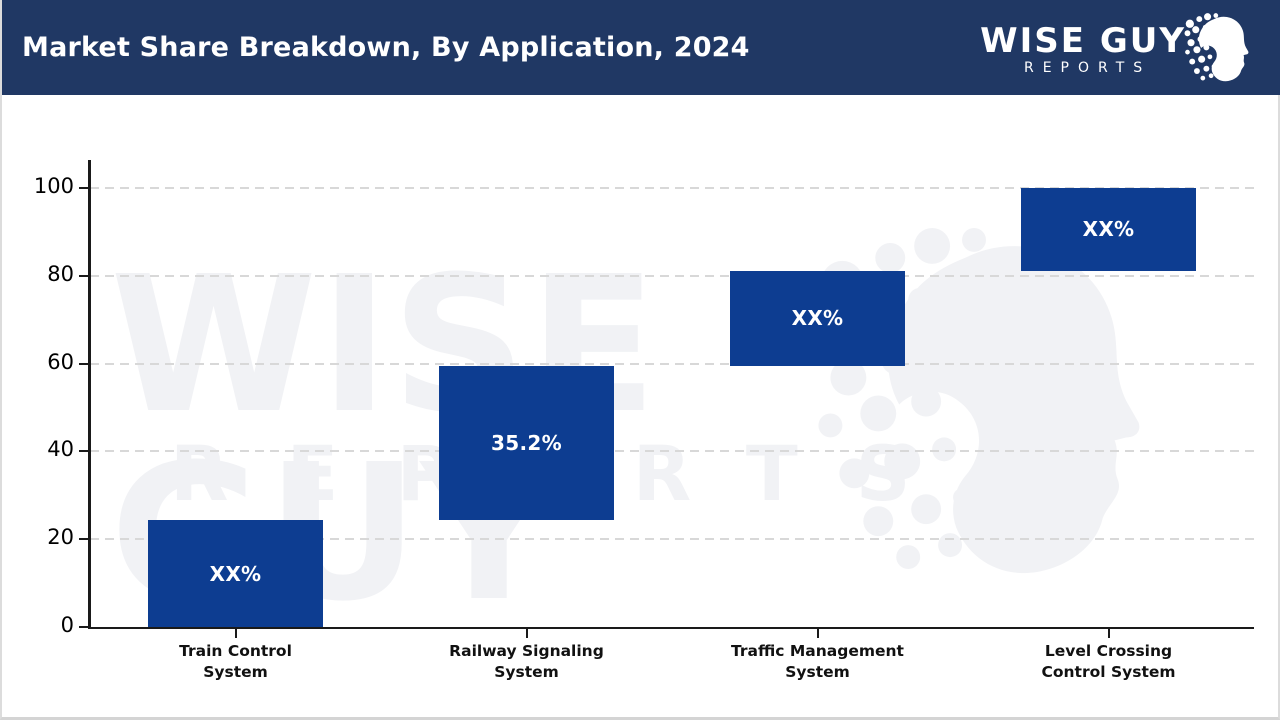 The width and height of the screenshot is (1280, 720). I want to click on logo-subtitle: REPORTS, so click(1087, 68).